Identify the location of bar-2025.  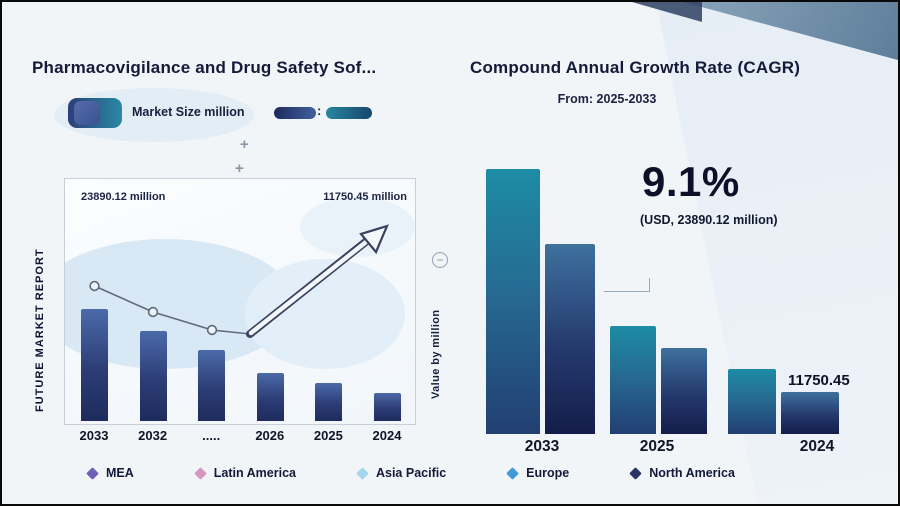
(329, 402).